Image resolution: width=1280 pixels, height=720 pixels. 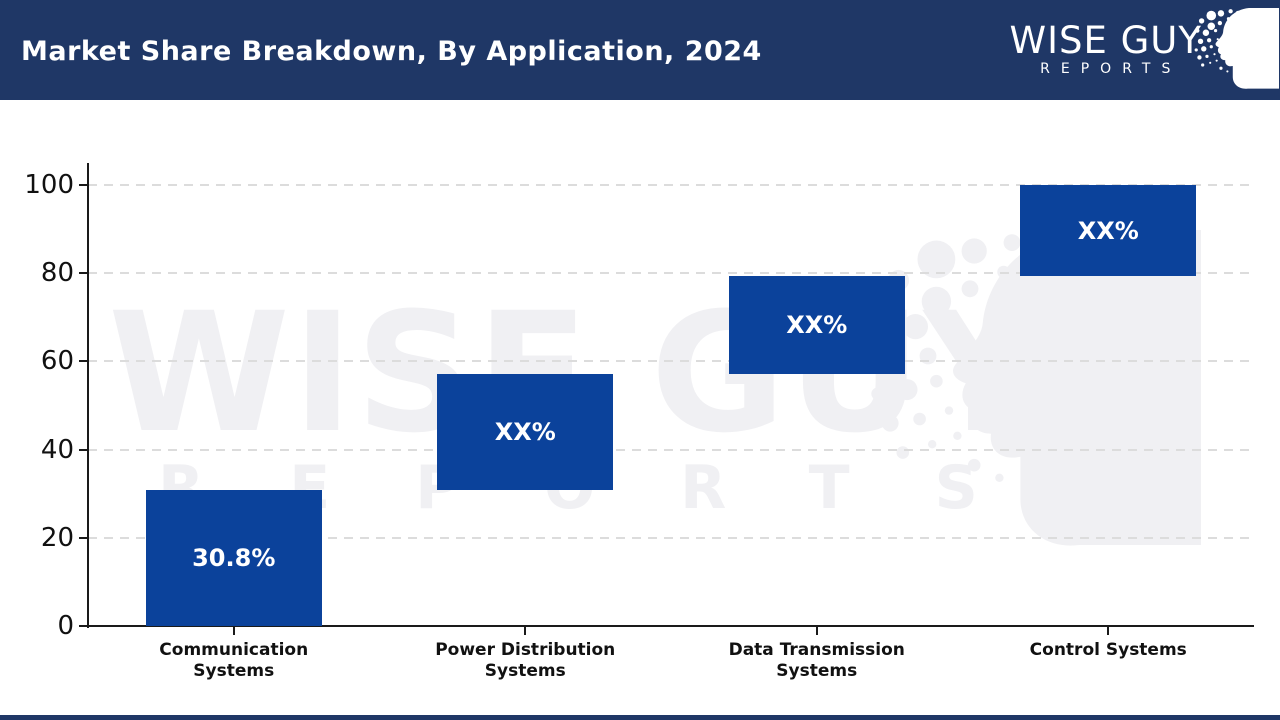 I want to click on wise-guy-reports-logo: WISE GUY REPORTS, so click(x=1144, y=51).